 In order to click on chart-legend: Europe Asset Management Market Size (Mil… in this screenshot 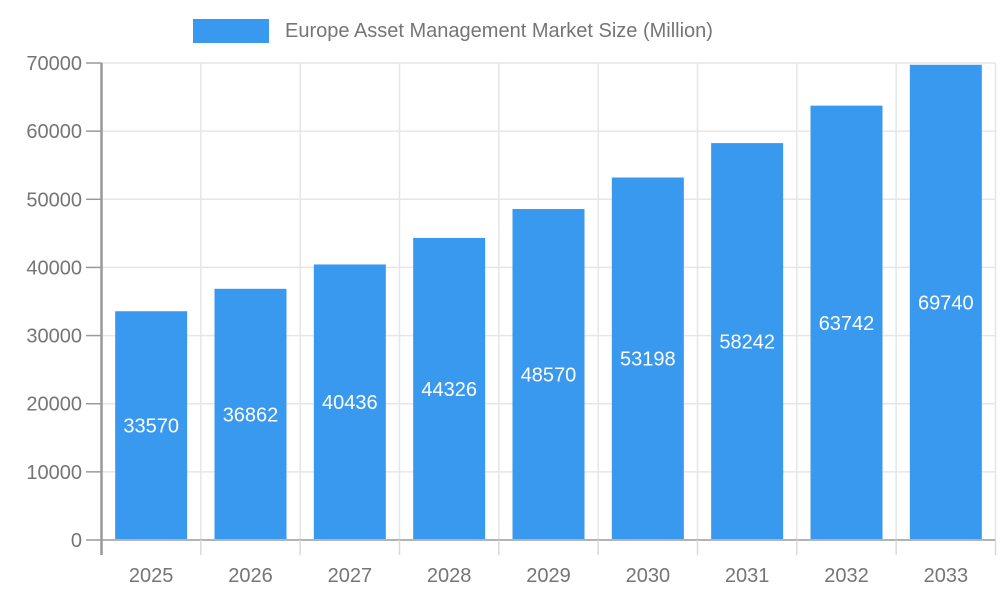, I will do `click(453, 31)`.